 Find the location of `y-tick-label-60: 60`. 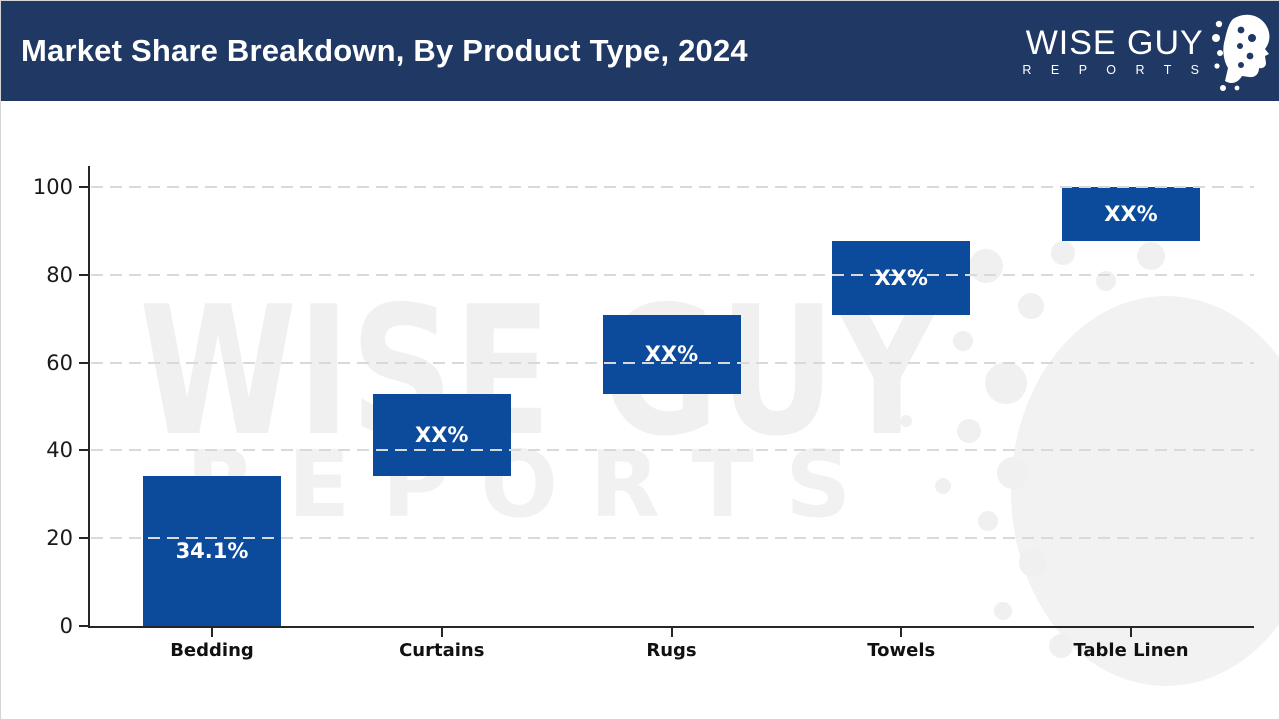

y-tick-label-60: 60 is located at coordinates (59, 362).